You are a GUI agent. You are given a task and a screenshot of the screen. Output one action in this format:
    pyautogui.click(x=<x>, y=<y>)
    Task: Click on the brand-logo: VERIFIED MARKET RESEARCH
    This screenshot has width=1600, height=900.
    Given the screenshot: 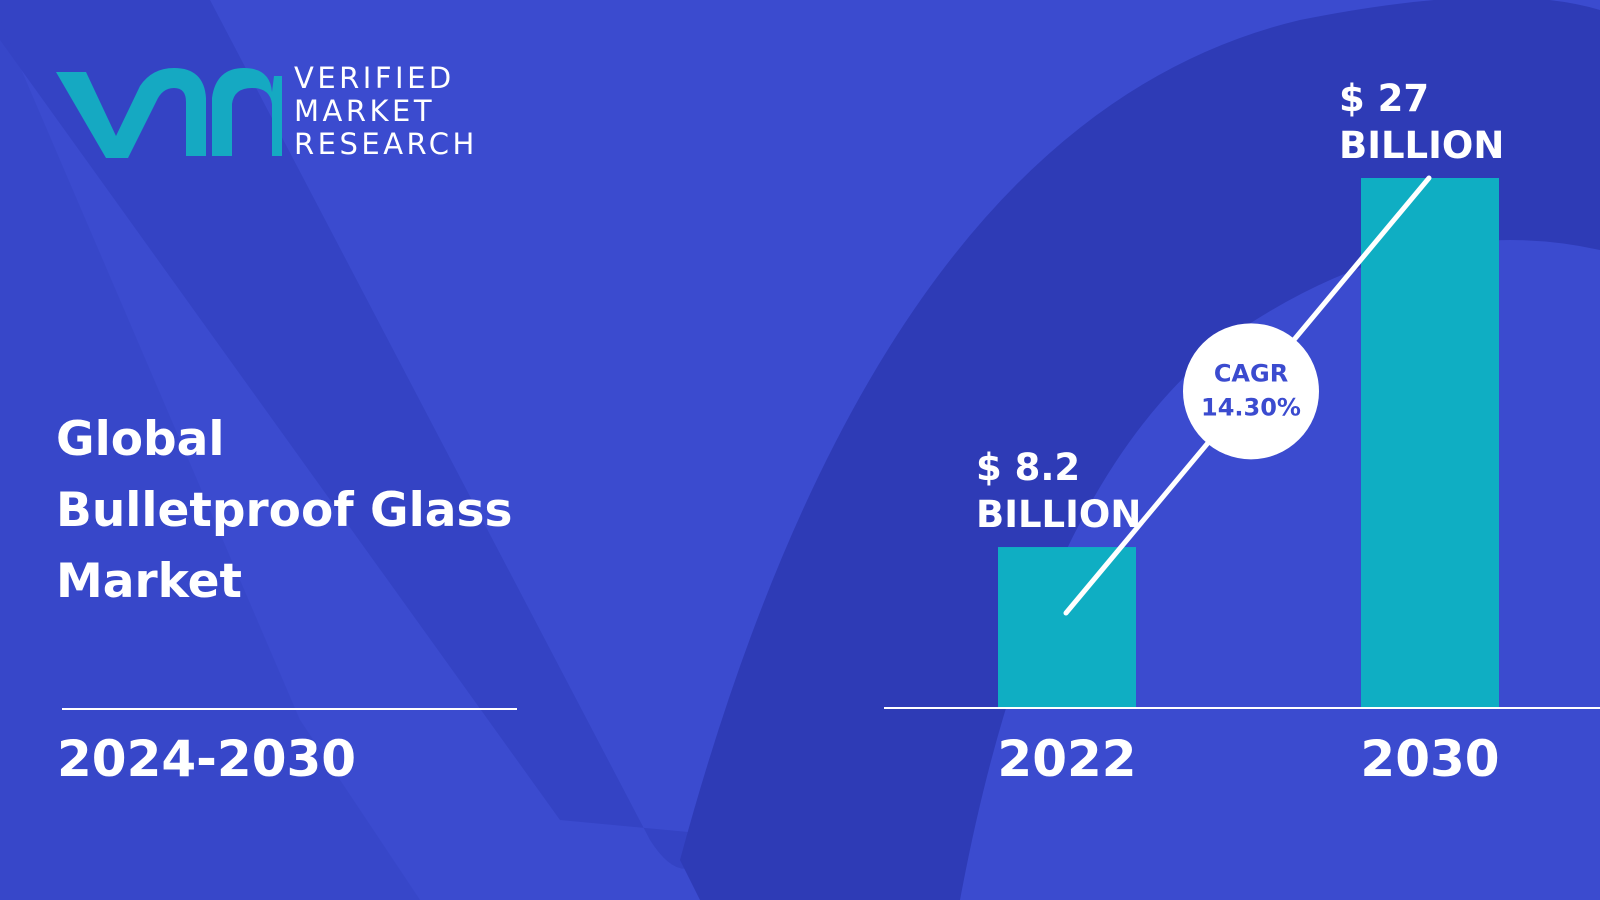 What is the action you would take?
    pyautogui.click(x=277, y=113)
    